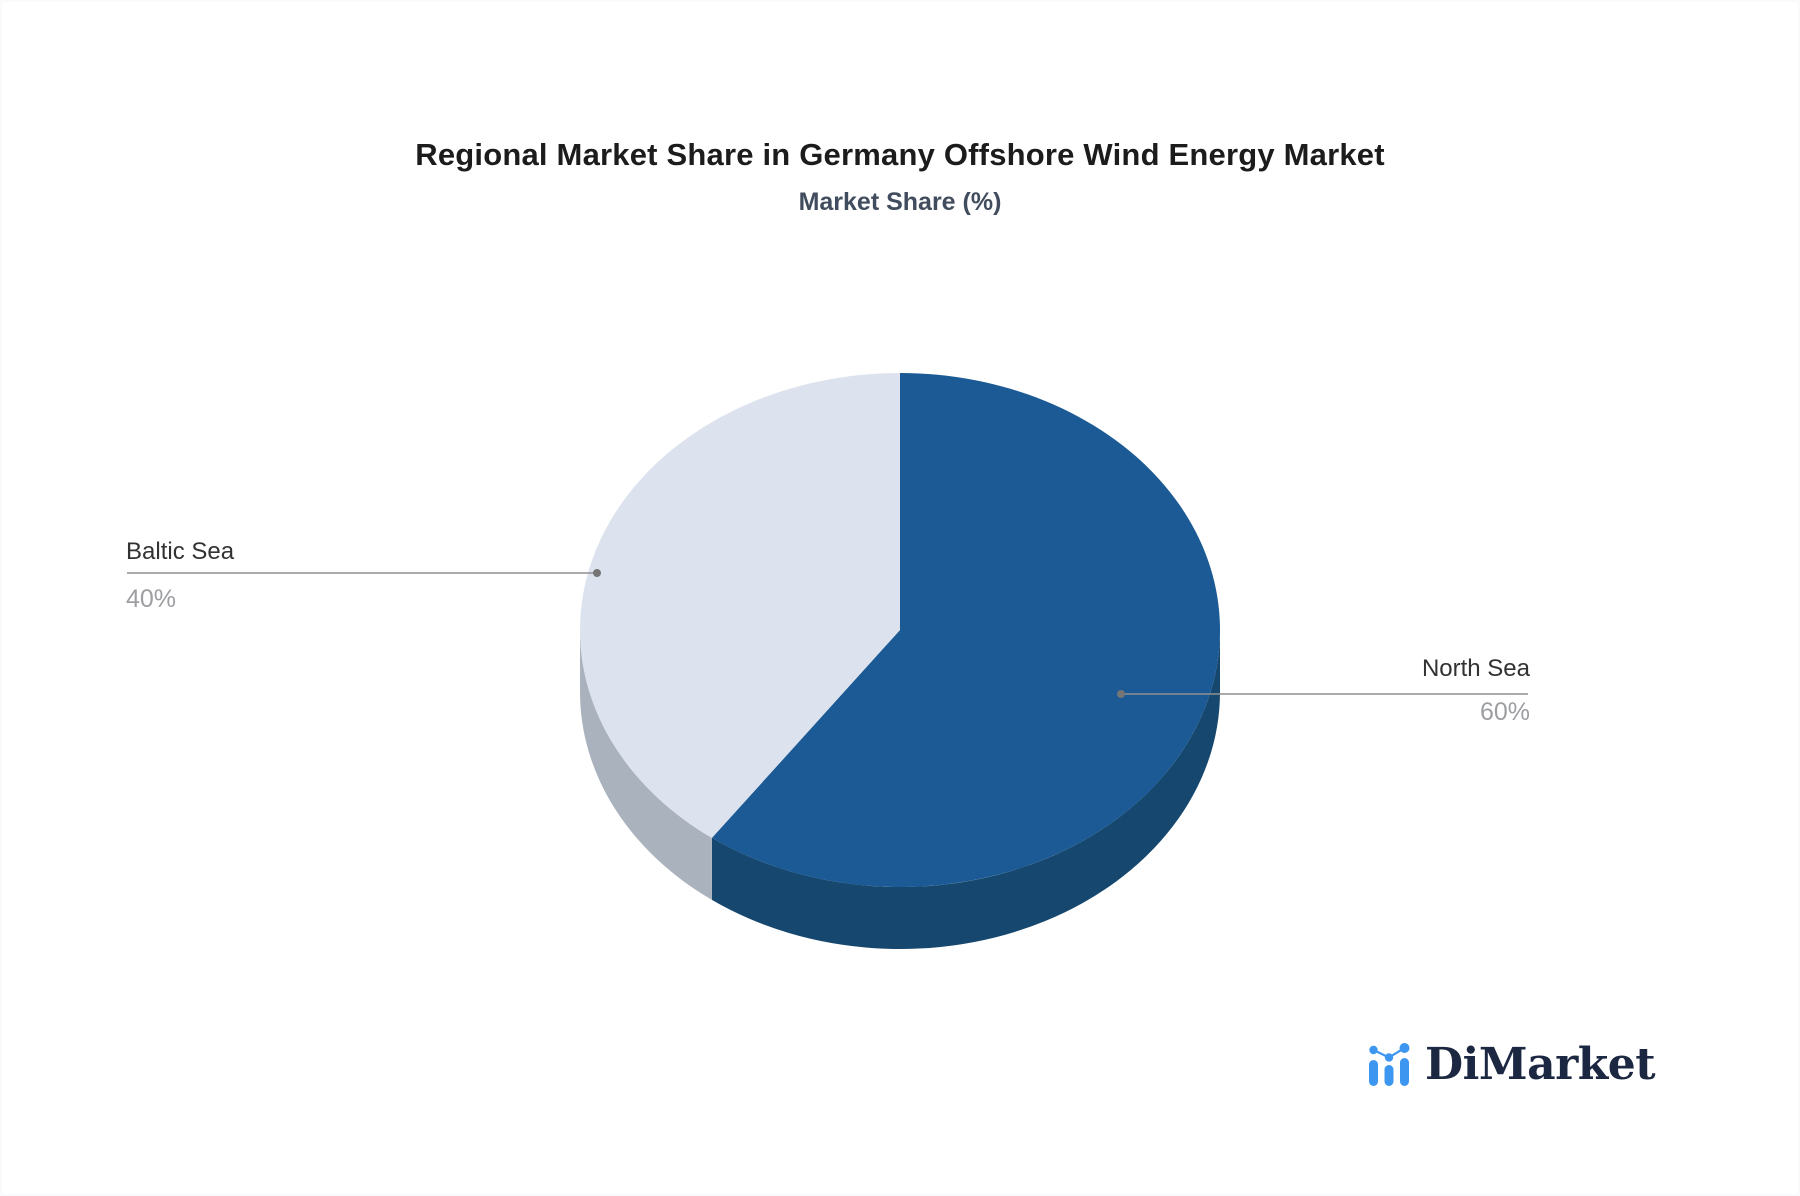  Describe the element at coordinates (1540, 1064) in the screenshot. I see `dimarket-logo-text: DiMarket` at that location.